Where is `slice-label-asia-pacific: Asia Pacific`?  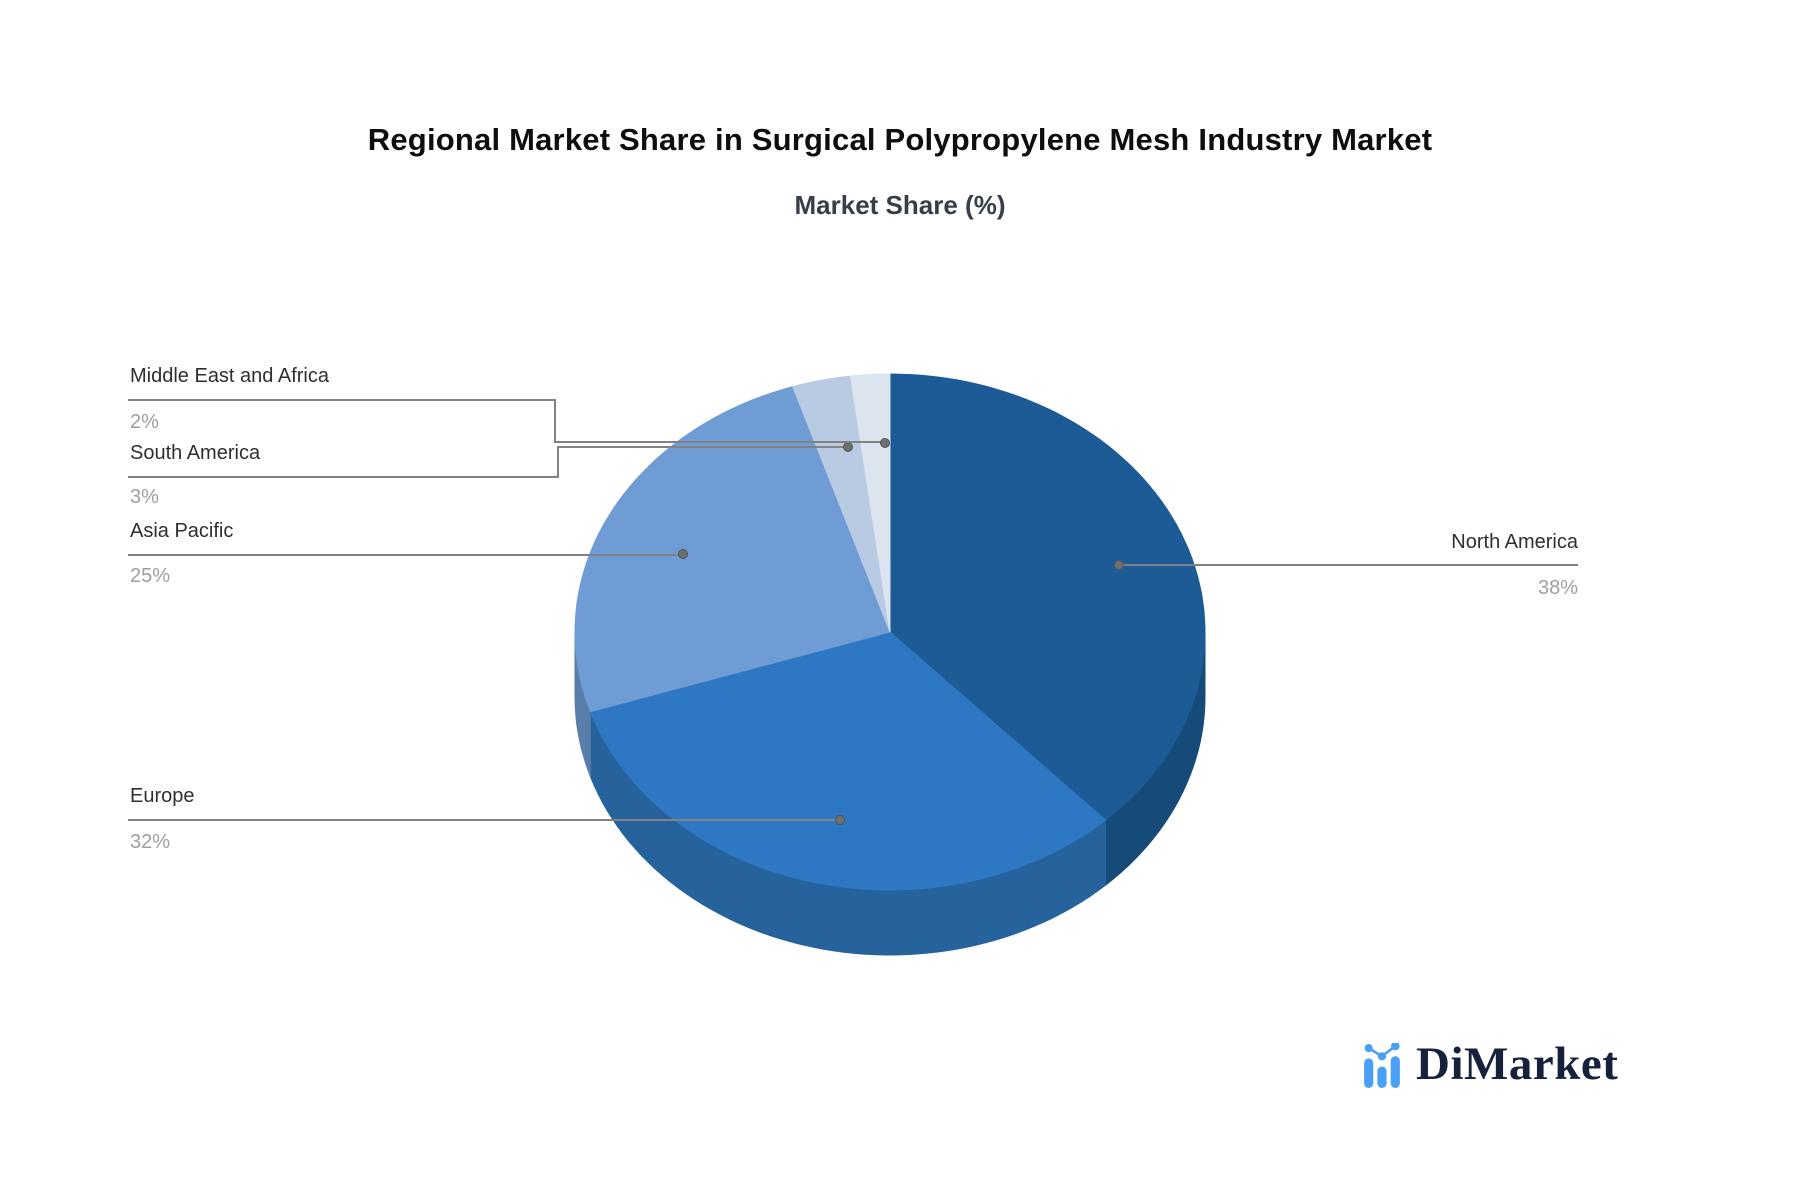
slice-label-asia-pacific: Asia Pacific is located at coordinates (182, 531).